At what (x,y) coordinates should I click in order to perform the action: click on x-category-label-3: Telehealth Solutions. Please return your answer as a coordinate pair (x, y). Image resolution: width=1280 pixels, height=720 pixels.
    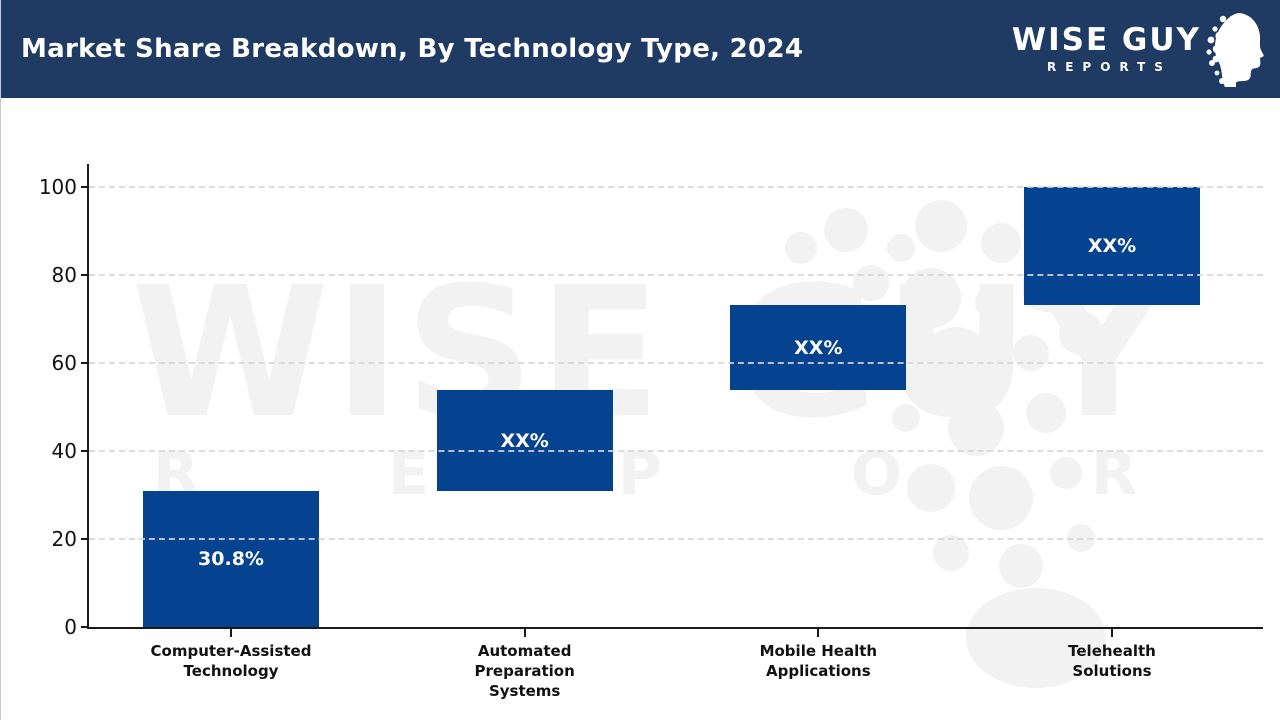
    Looking at the image, I should click on (1112, 661).